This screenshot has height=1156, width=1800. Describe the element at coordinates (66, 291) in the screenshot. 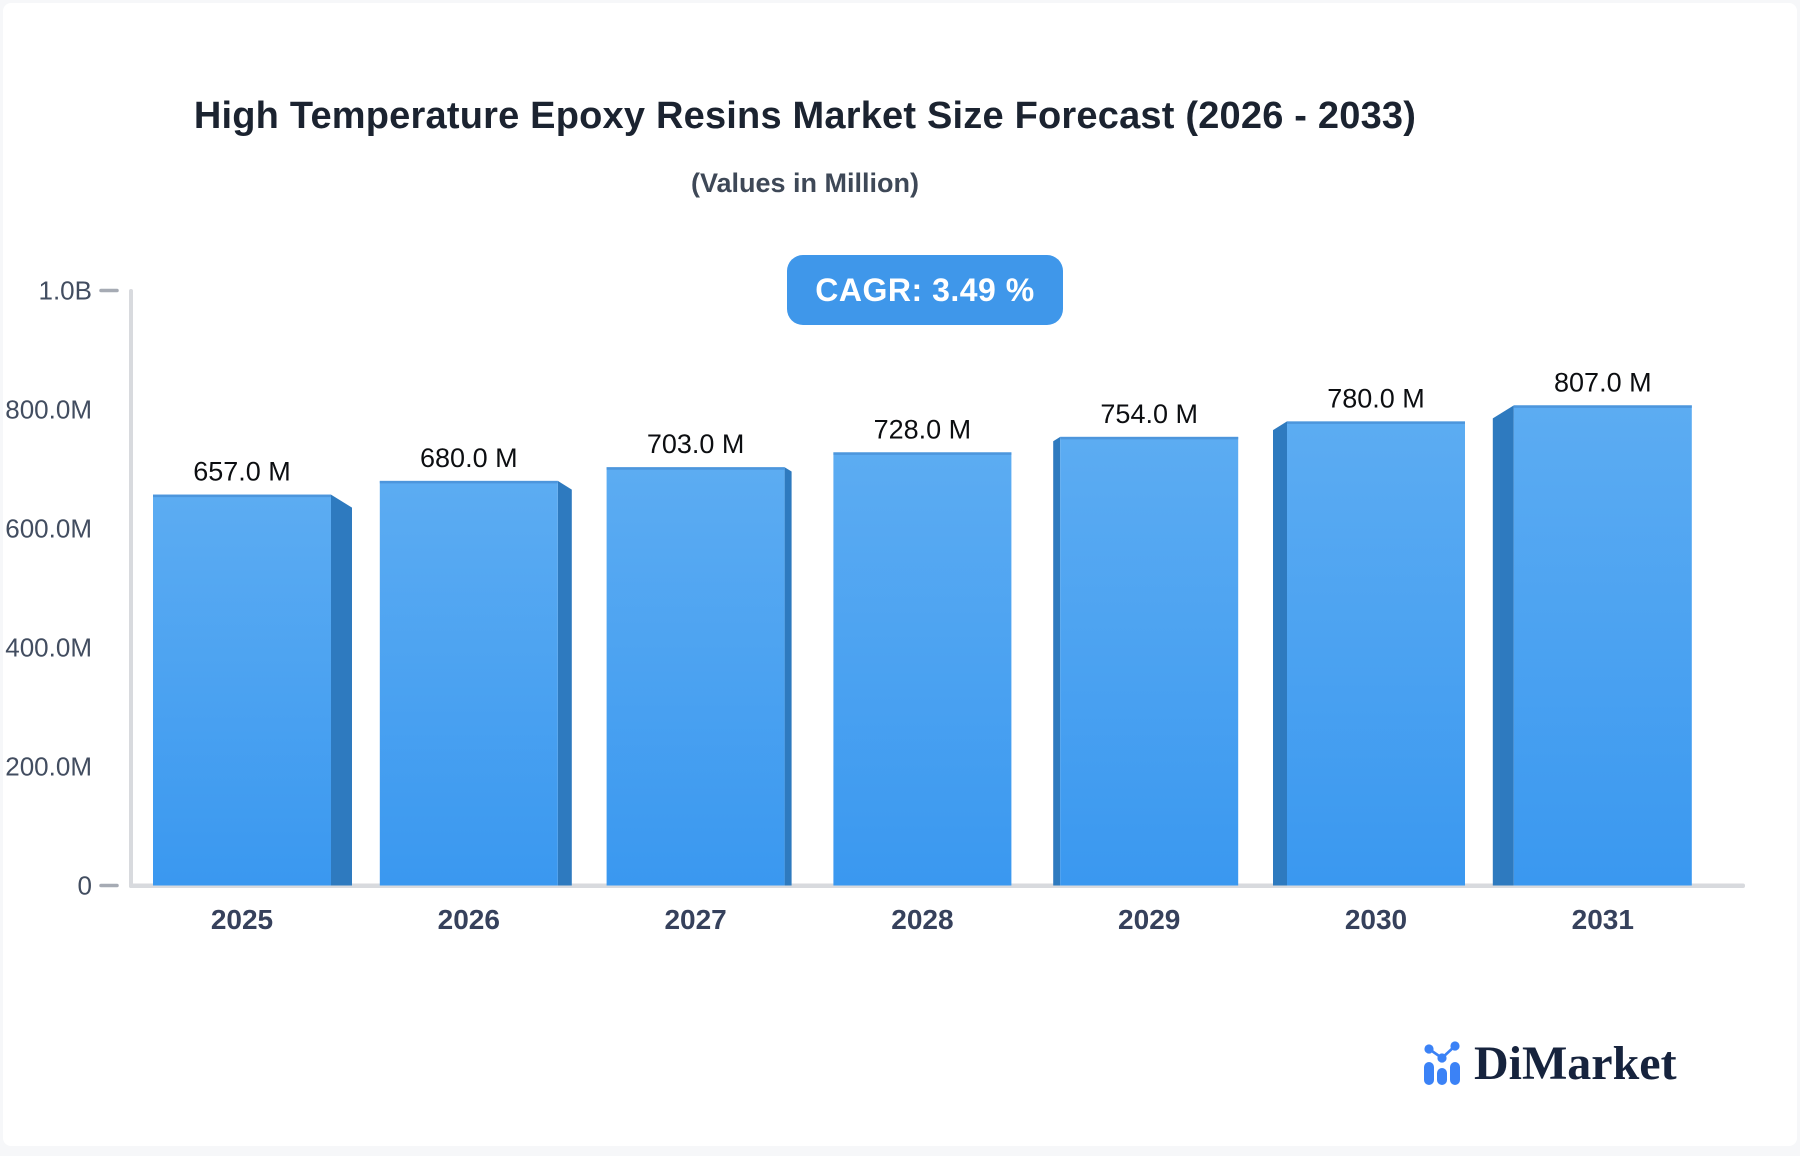

I see `y-axis-label: 1.0B` at that location.